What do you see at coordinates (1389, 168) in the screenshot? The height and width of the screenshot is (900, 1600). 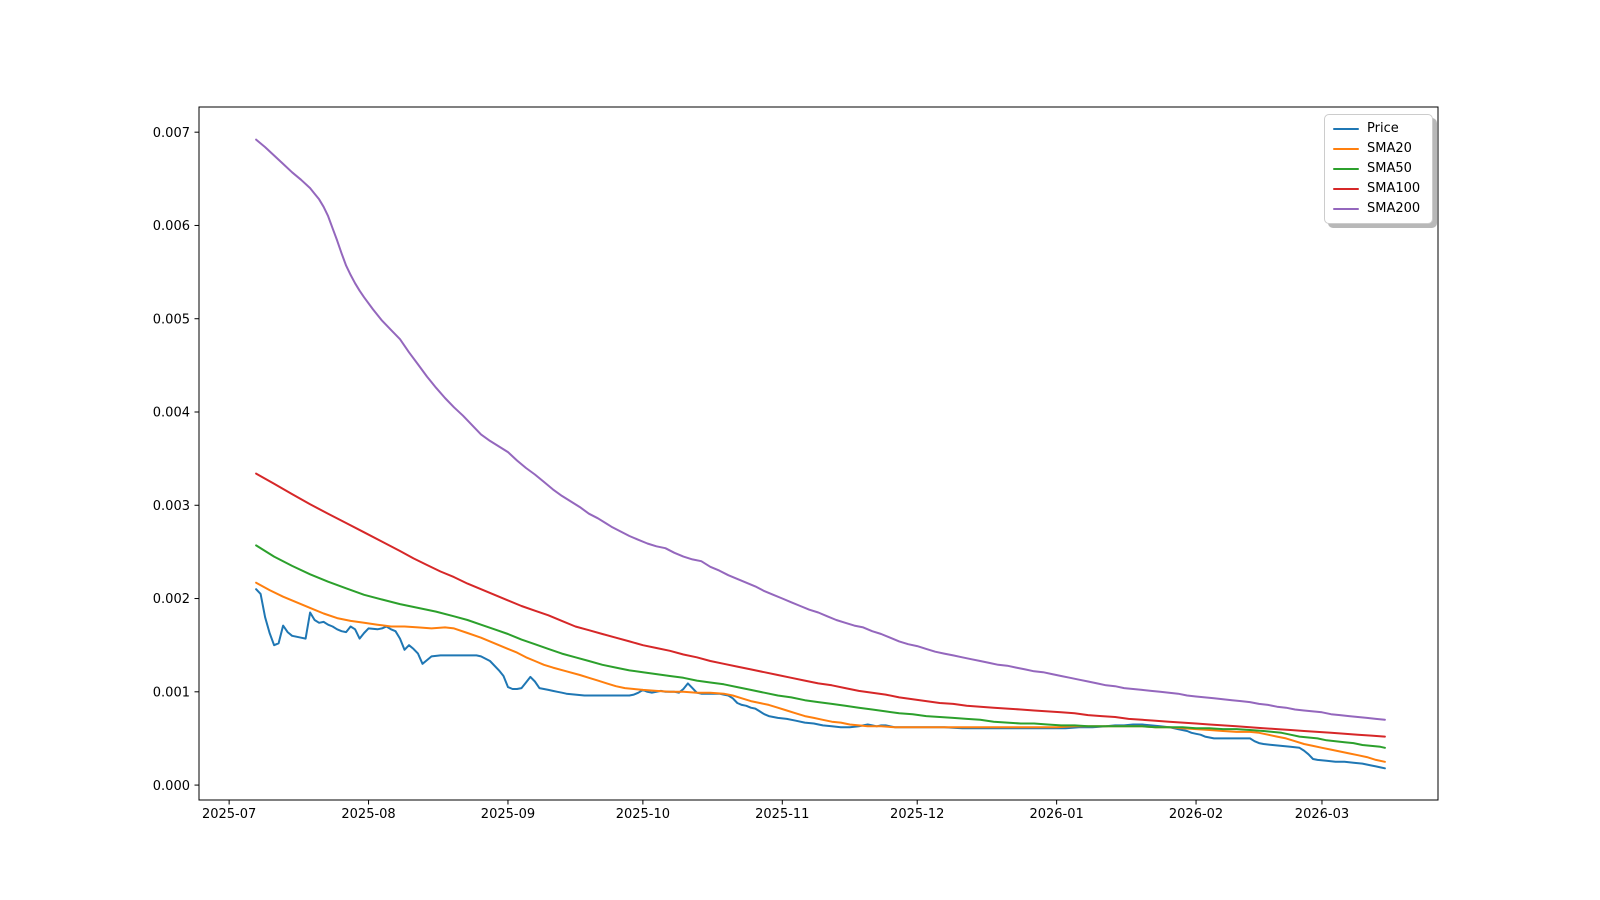 I see `legend-label: SMA50` at bounding box center [1389, 168].